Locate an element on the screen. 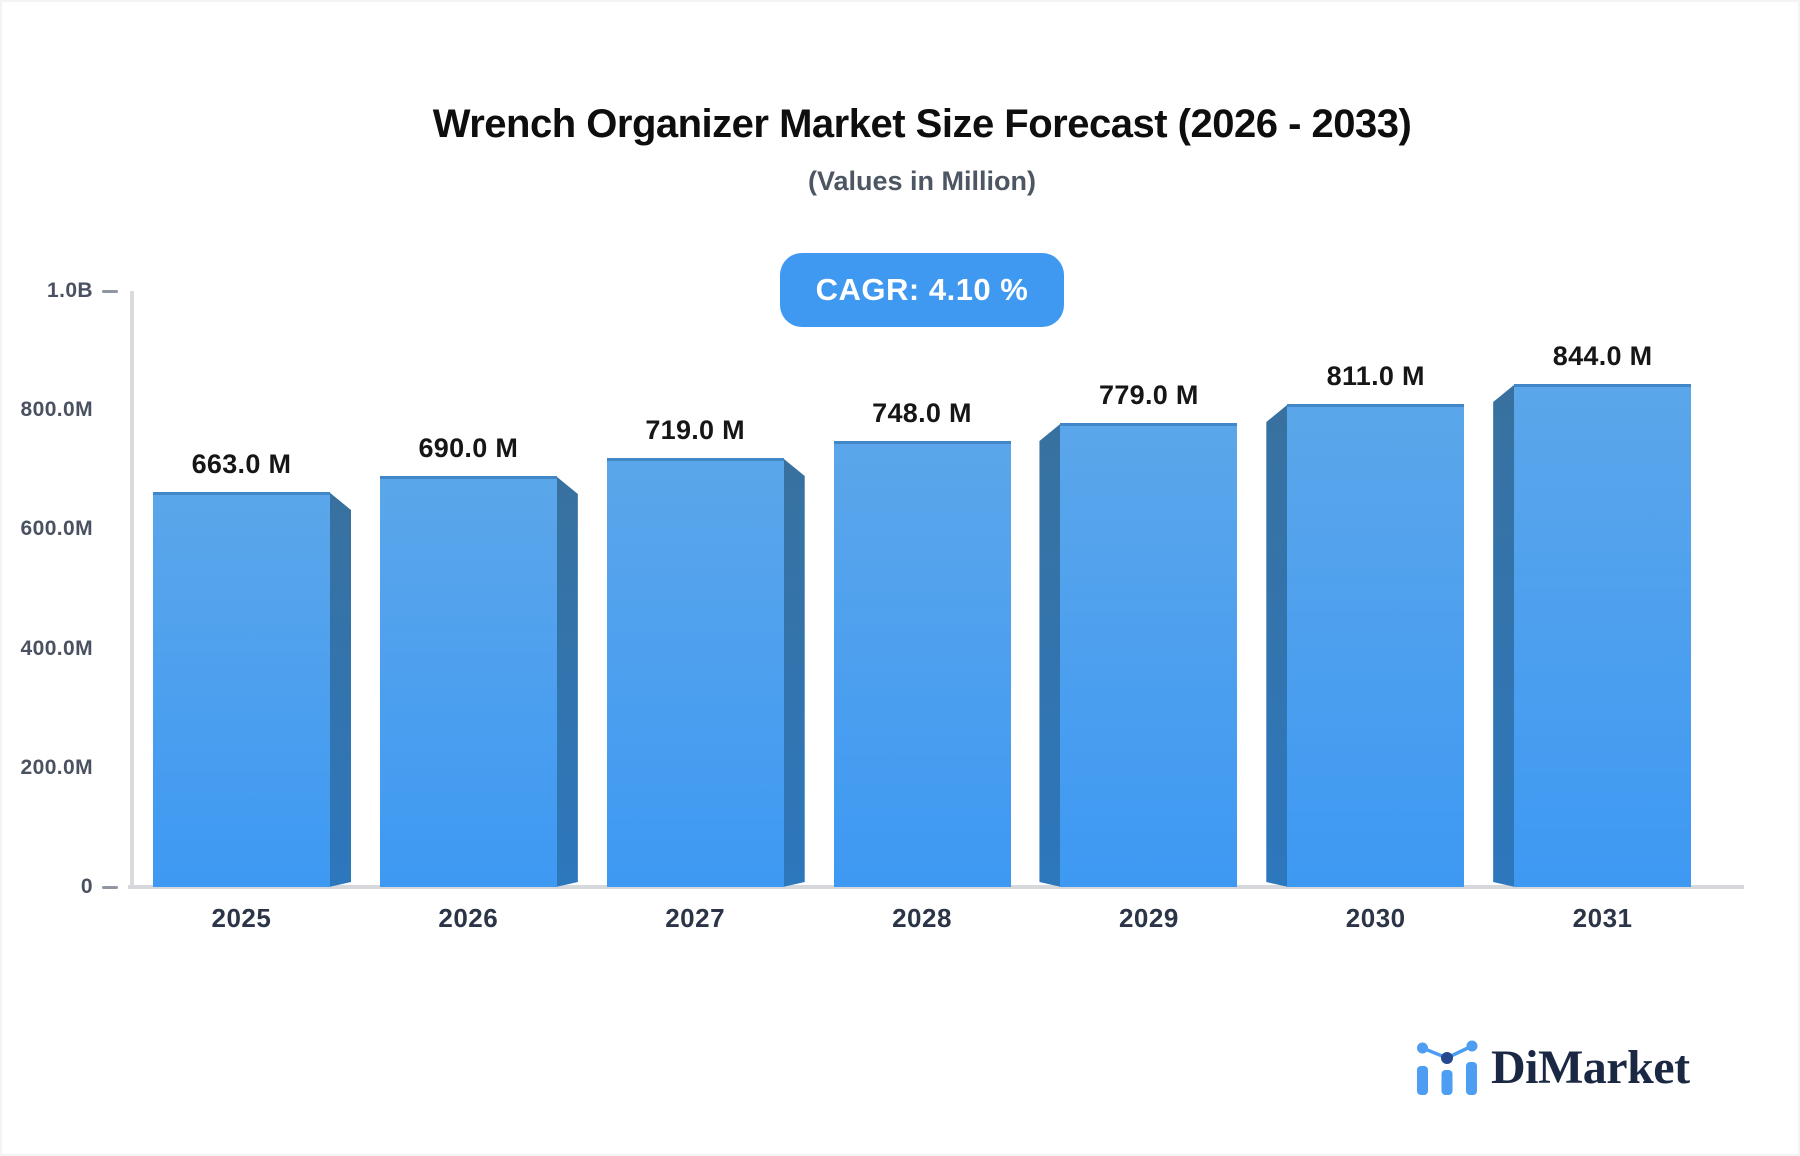 The height and width of the screenshot is (1156, 1800). page-subtitle: (Values in Million) is located at coordinates (922, 181).